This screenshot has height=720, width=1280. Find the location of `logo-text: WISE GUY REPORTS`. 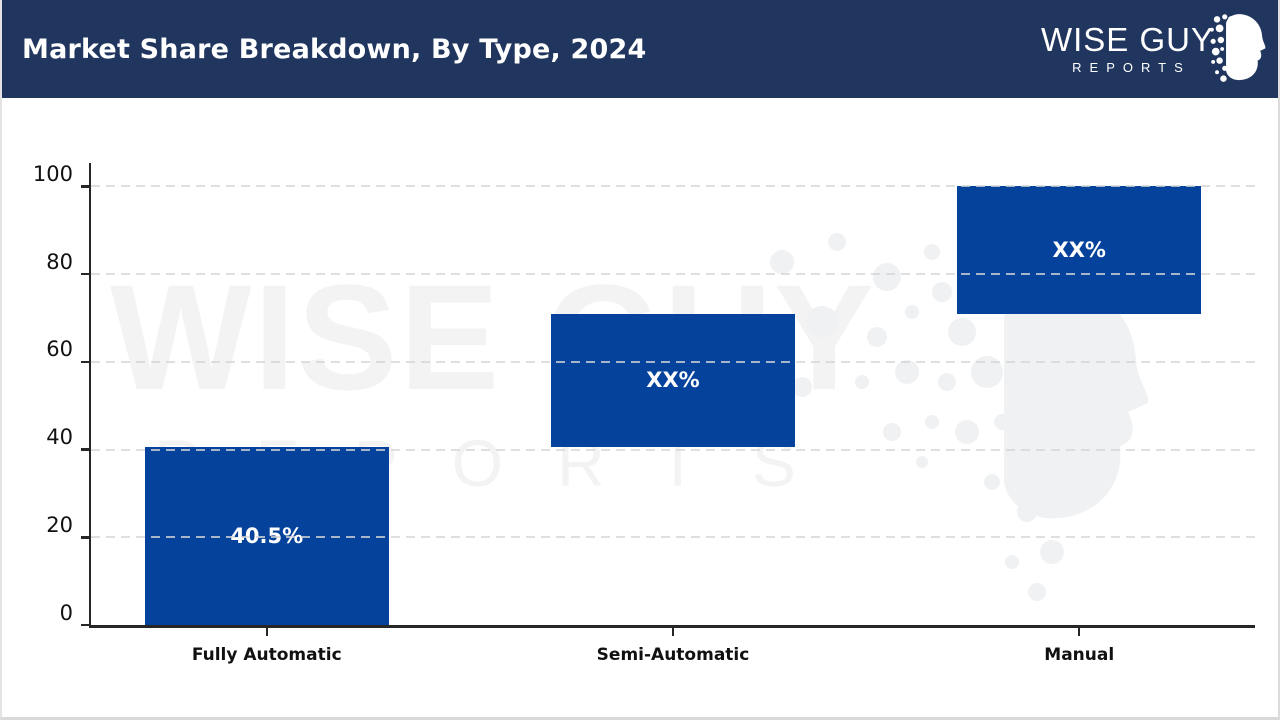

logo-text: WISE GUY REPORTS is located at coordinates (1127, 49).